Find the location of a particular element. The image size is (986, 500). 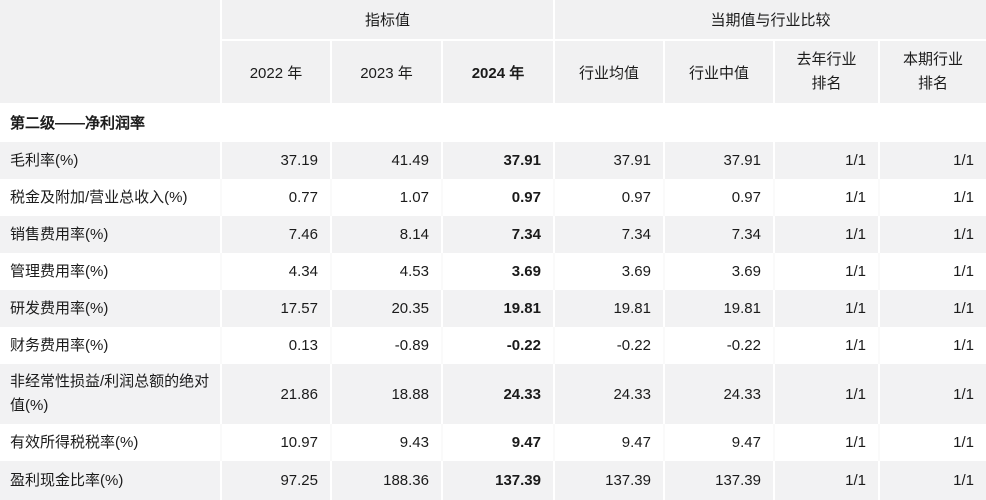

cell-2024: 0.97 is located at coordinates (497, 197).